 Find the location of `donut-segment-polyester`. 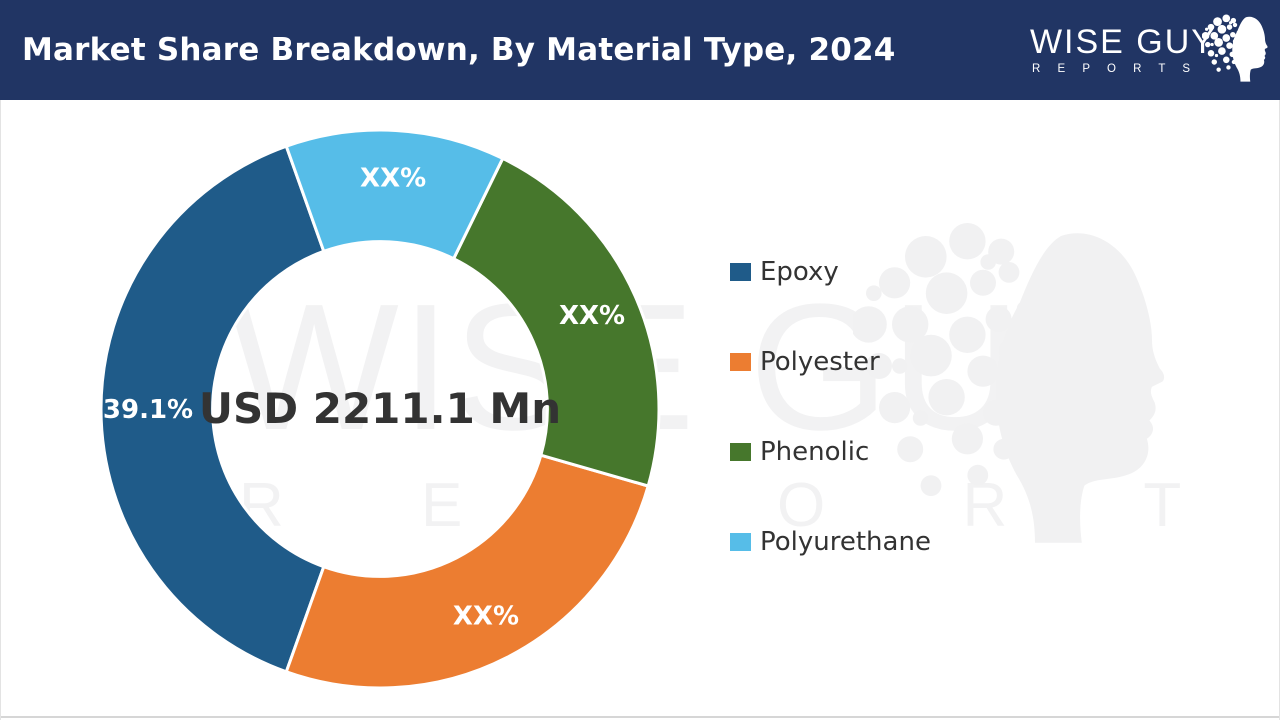

donut-segment-polyester is located at coordinates (467, 571).